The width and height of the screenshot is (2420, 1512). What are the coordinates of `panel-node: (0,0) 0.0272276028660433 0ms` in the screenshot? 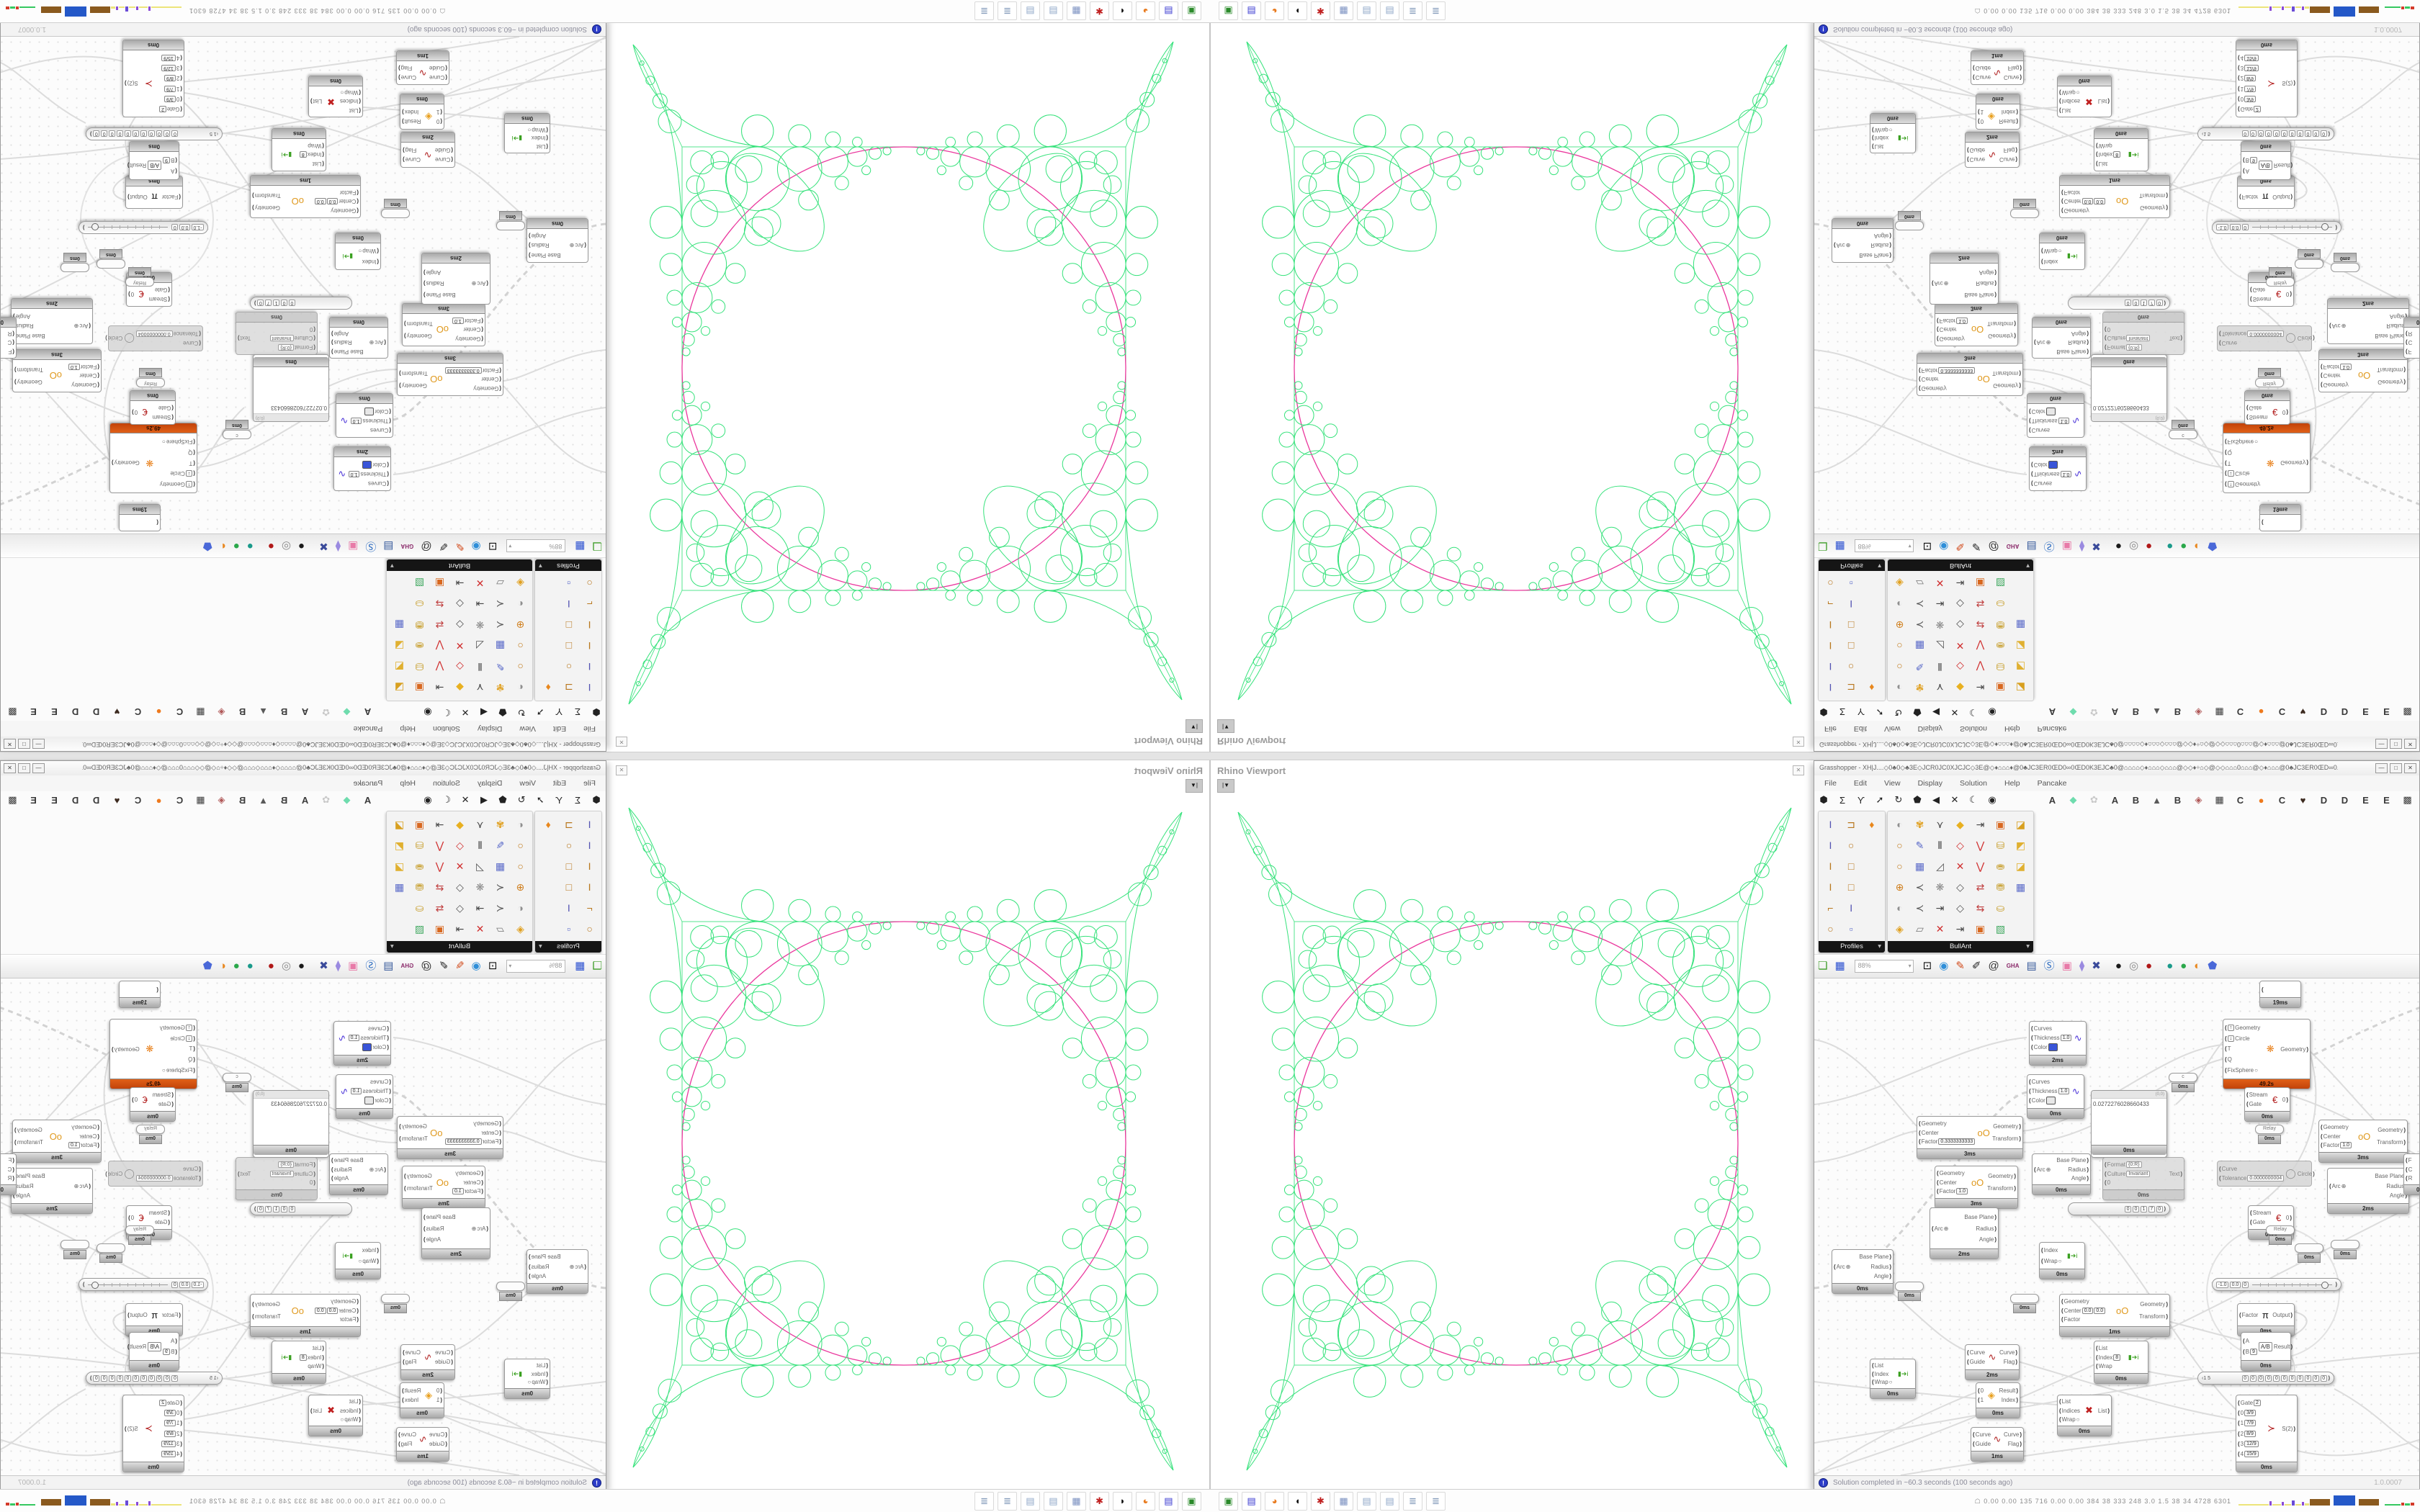 It's located at (2129, 388).